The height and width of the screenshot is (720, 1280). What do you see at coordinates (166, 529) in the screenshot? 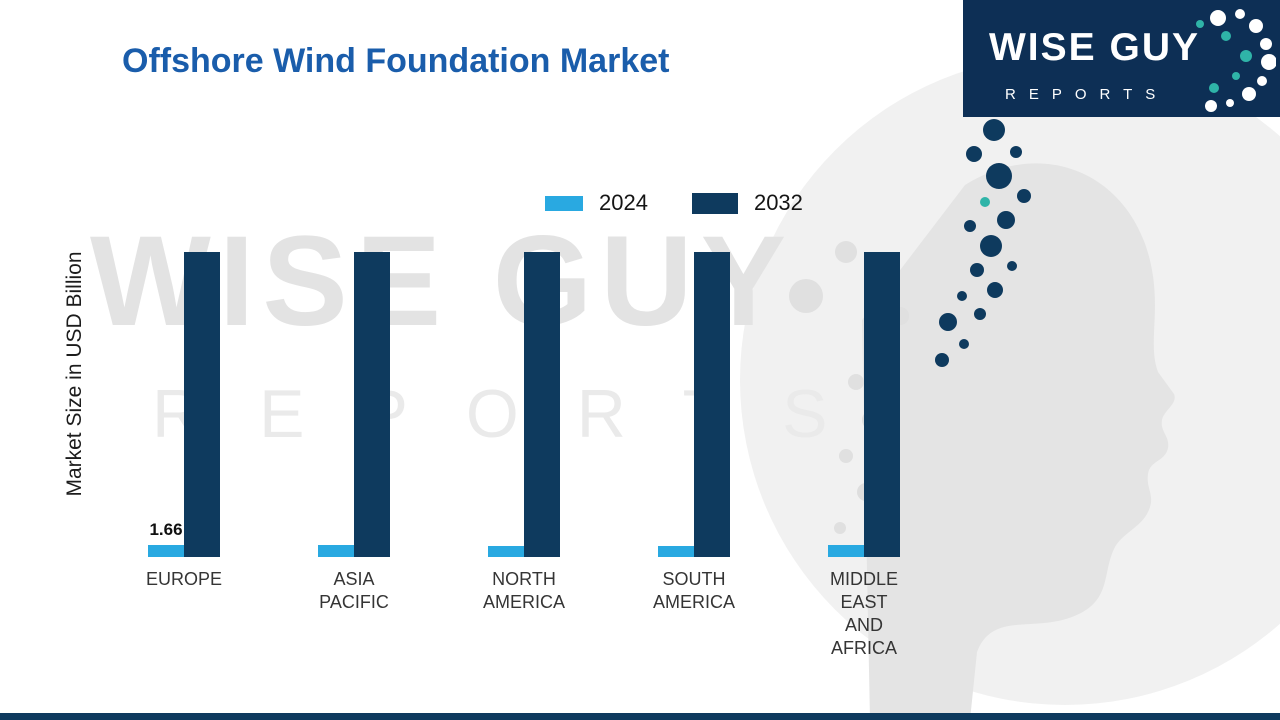
I see `bar-value-label-2024-europe: 1.66` at bounding box center [166, 529].